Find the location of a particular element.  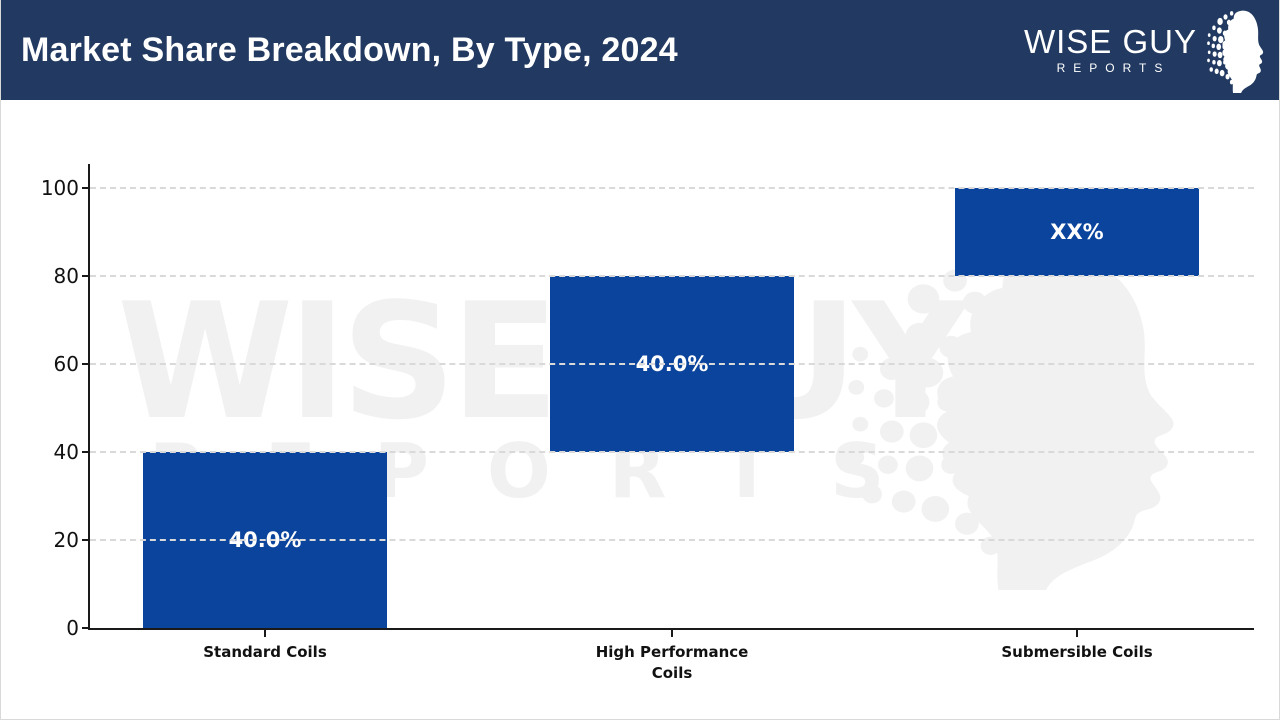

x-tick-label-line: Standard Coils is located at coordinates (265, 652).